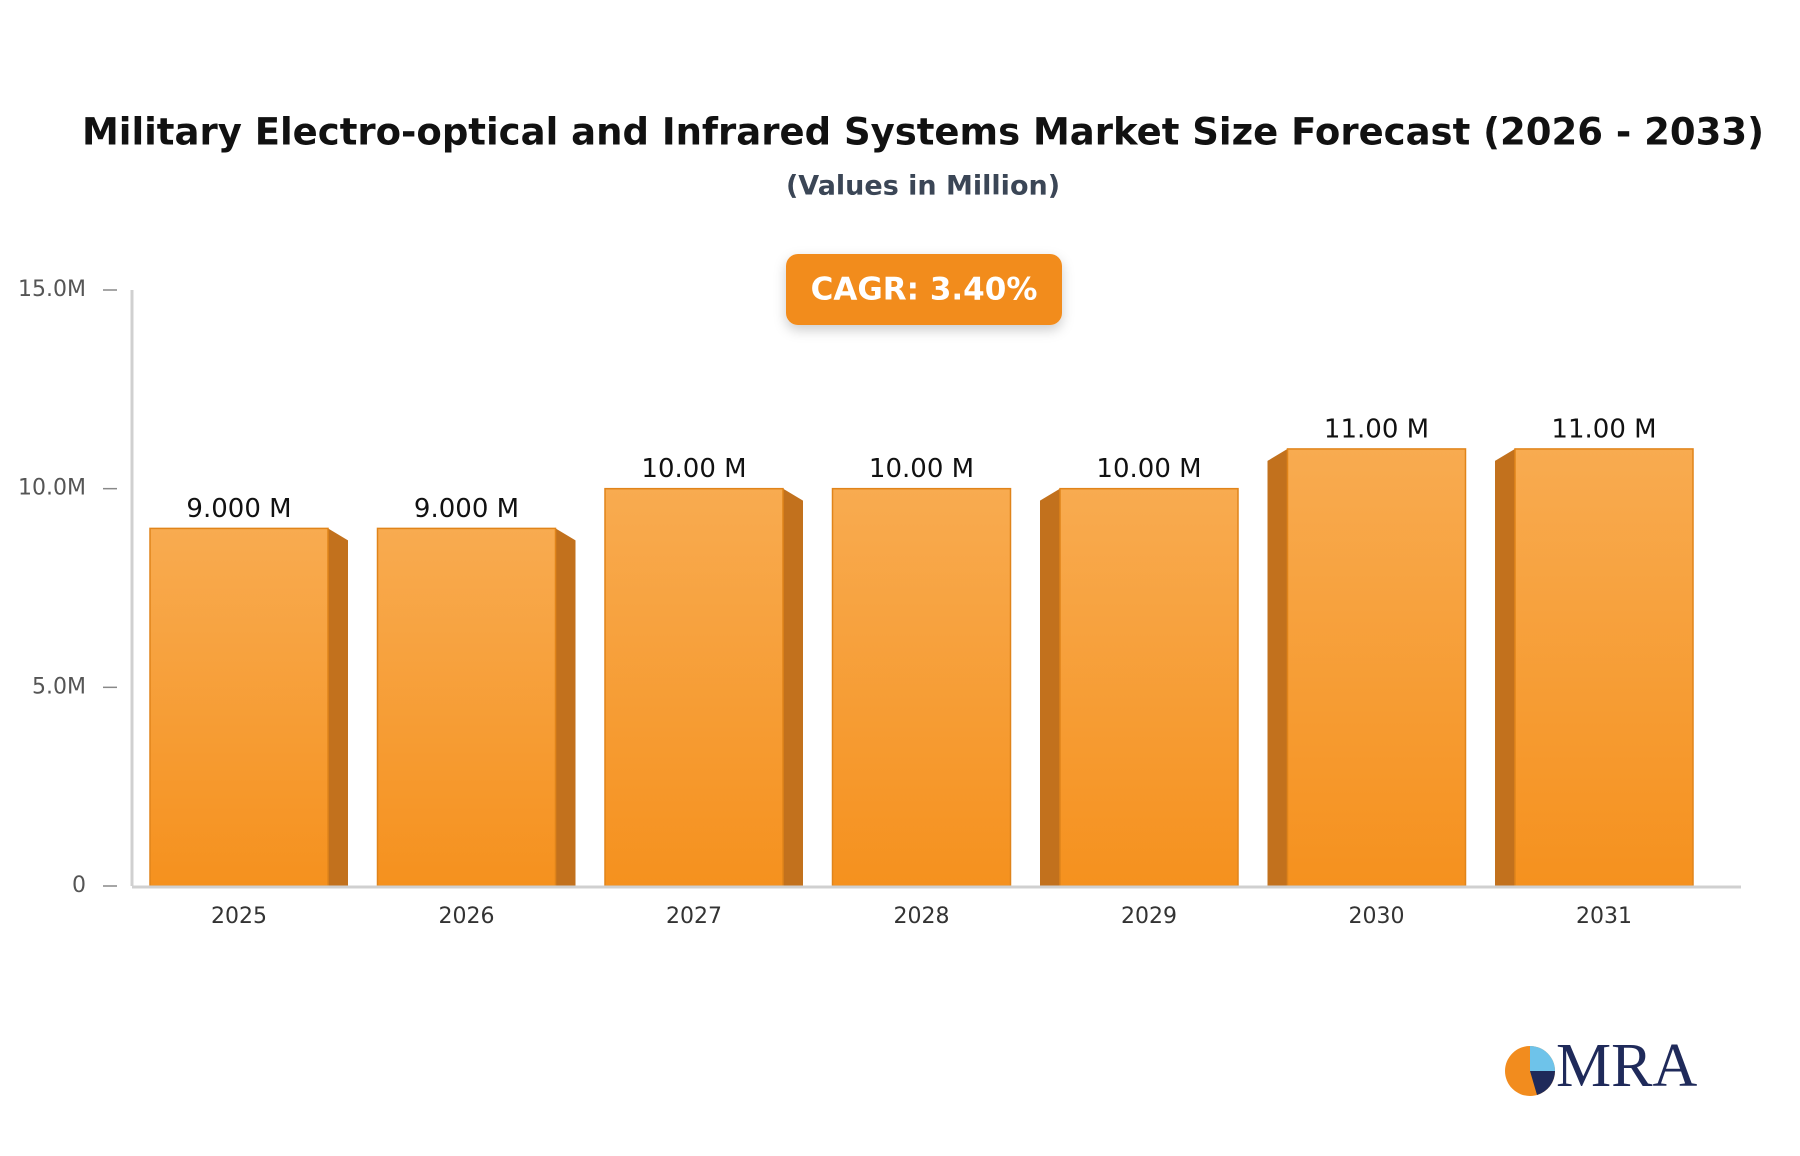 This screenshot has width=1800, height=1156. I want to click on y-tick-label: 5.0M, so click(59, 686).